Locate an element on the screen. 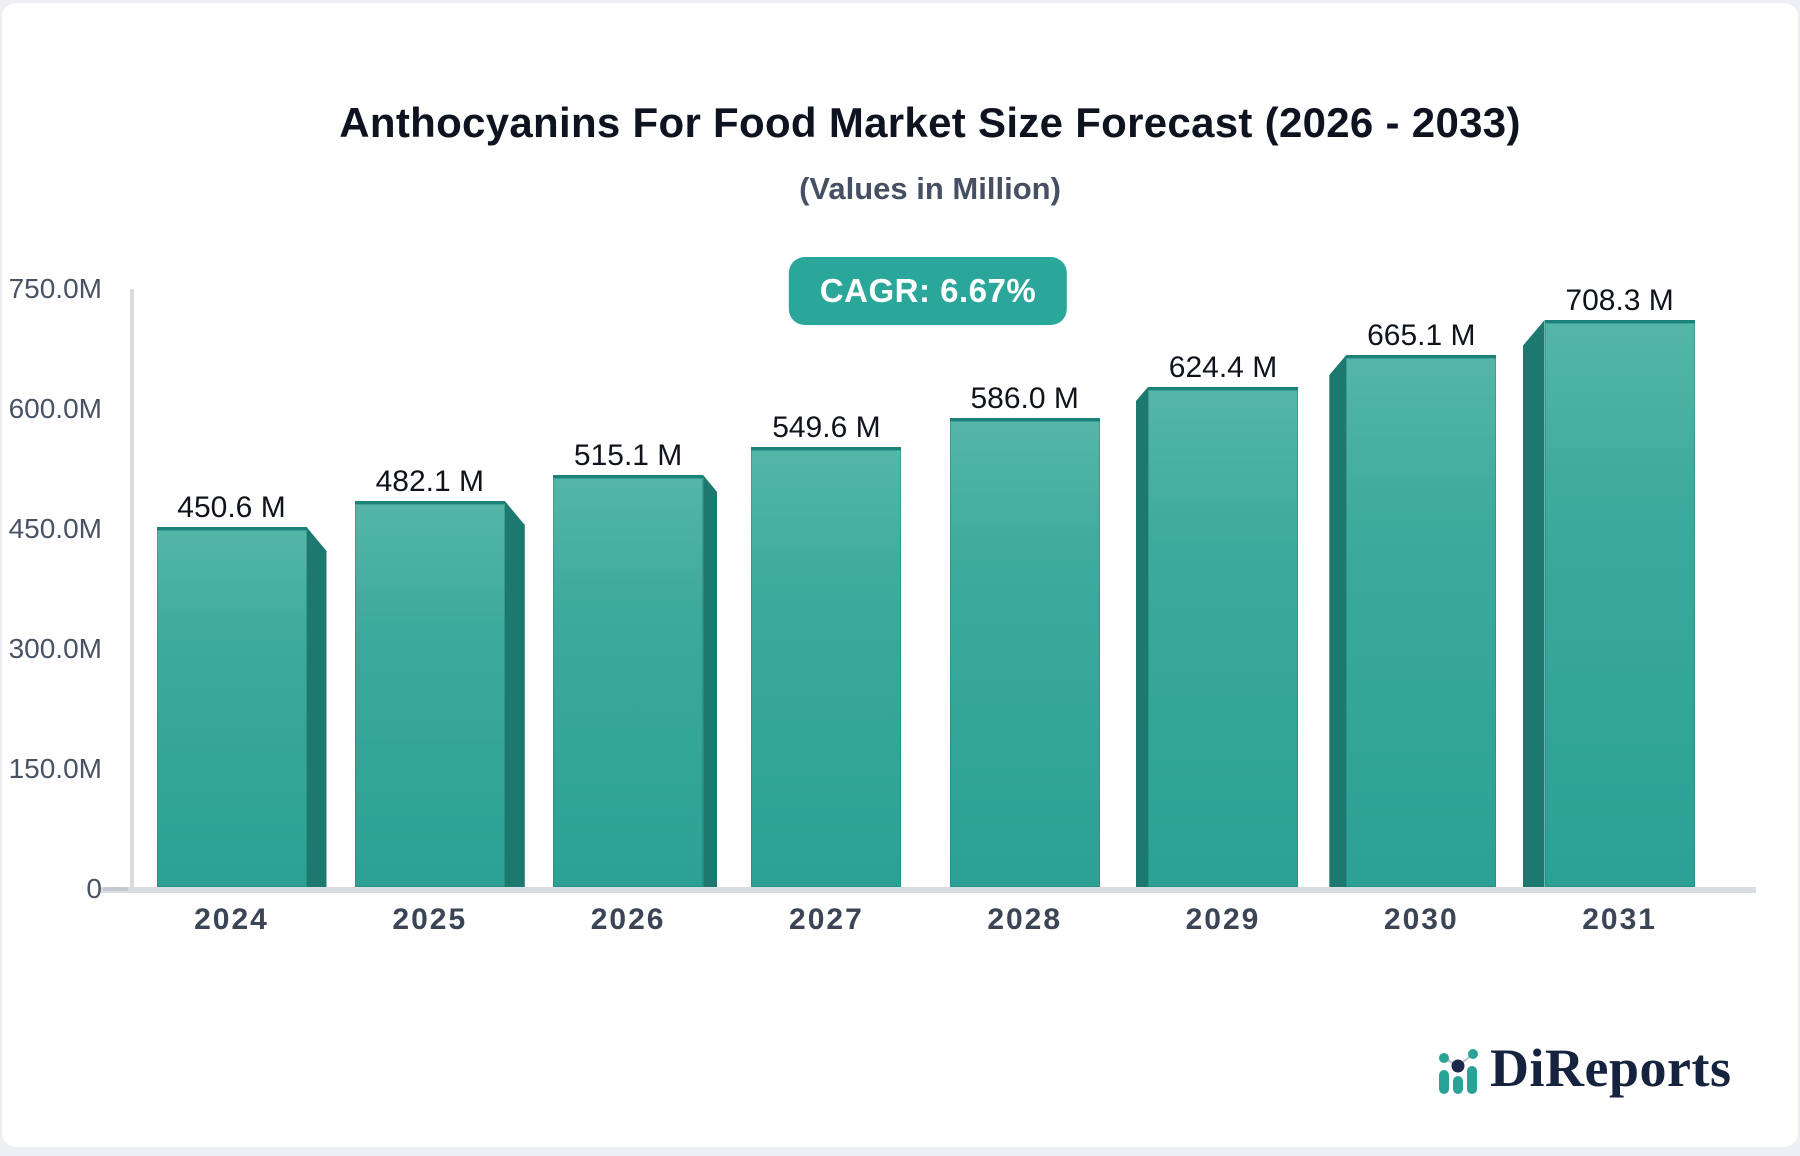 This screenshot has height=1156, width=1800. x-tick-label: 2028 is located at coordinates (1025, 919).